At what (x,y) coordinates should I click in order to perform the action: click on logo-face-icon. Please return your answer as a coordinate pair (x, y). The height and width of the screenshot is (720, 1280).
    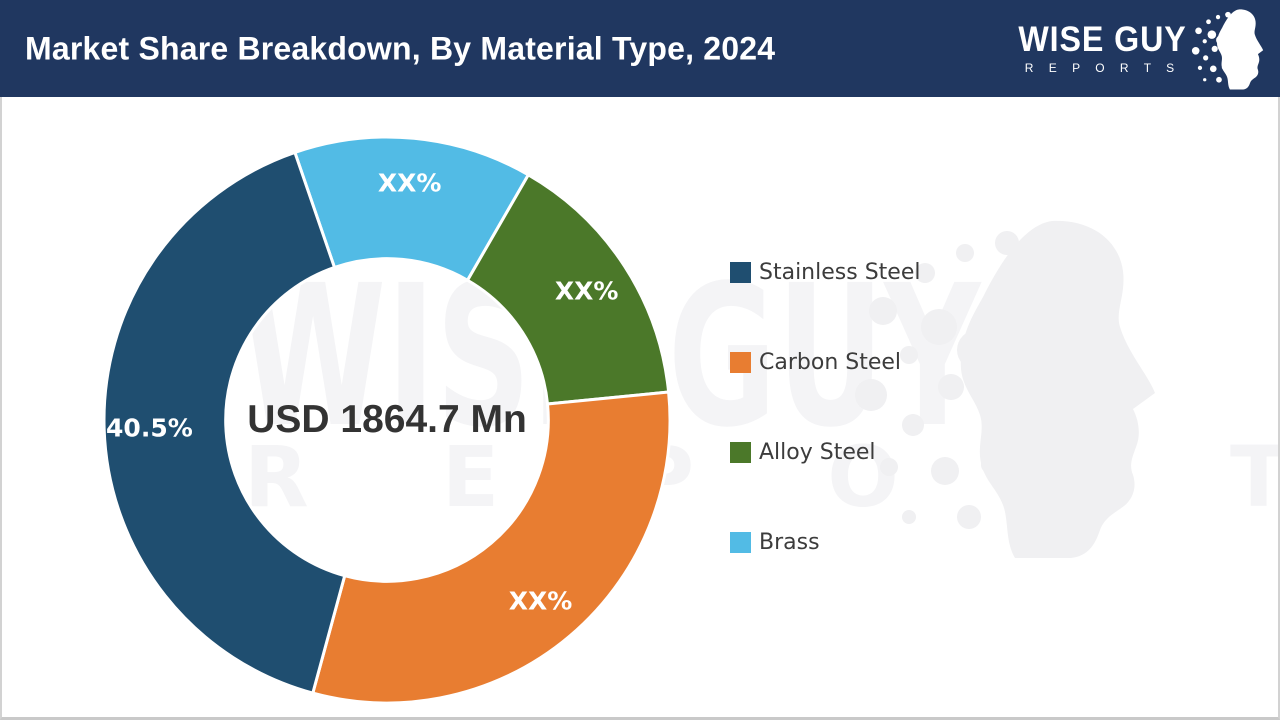
    Looking at the image, I should click on (1228, 49).